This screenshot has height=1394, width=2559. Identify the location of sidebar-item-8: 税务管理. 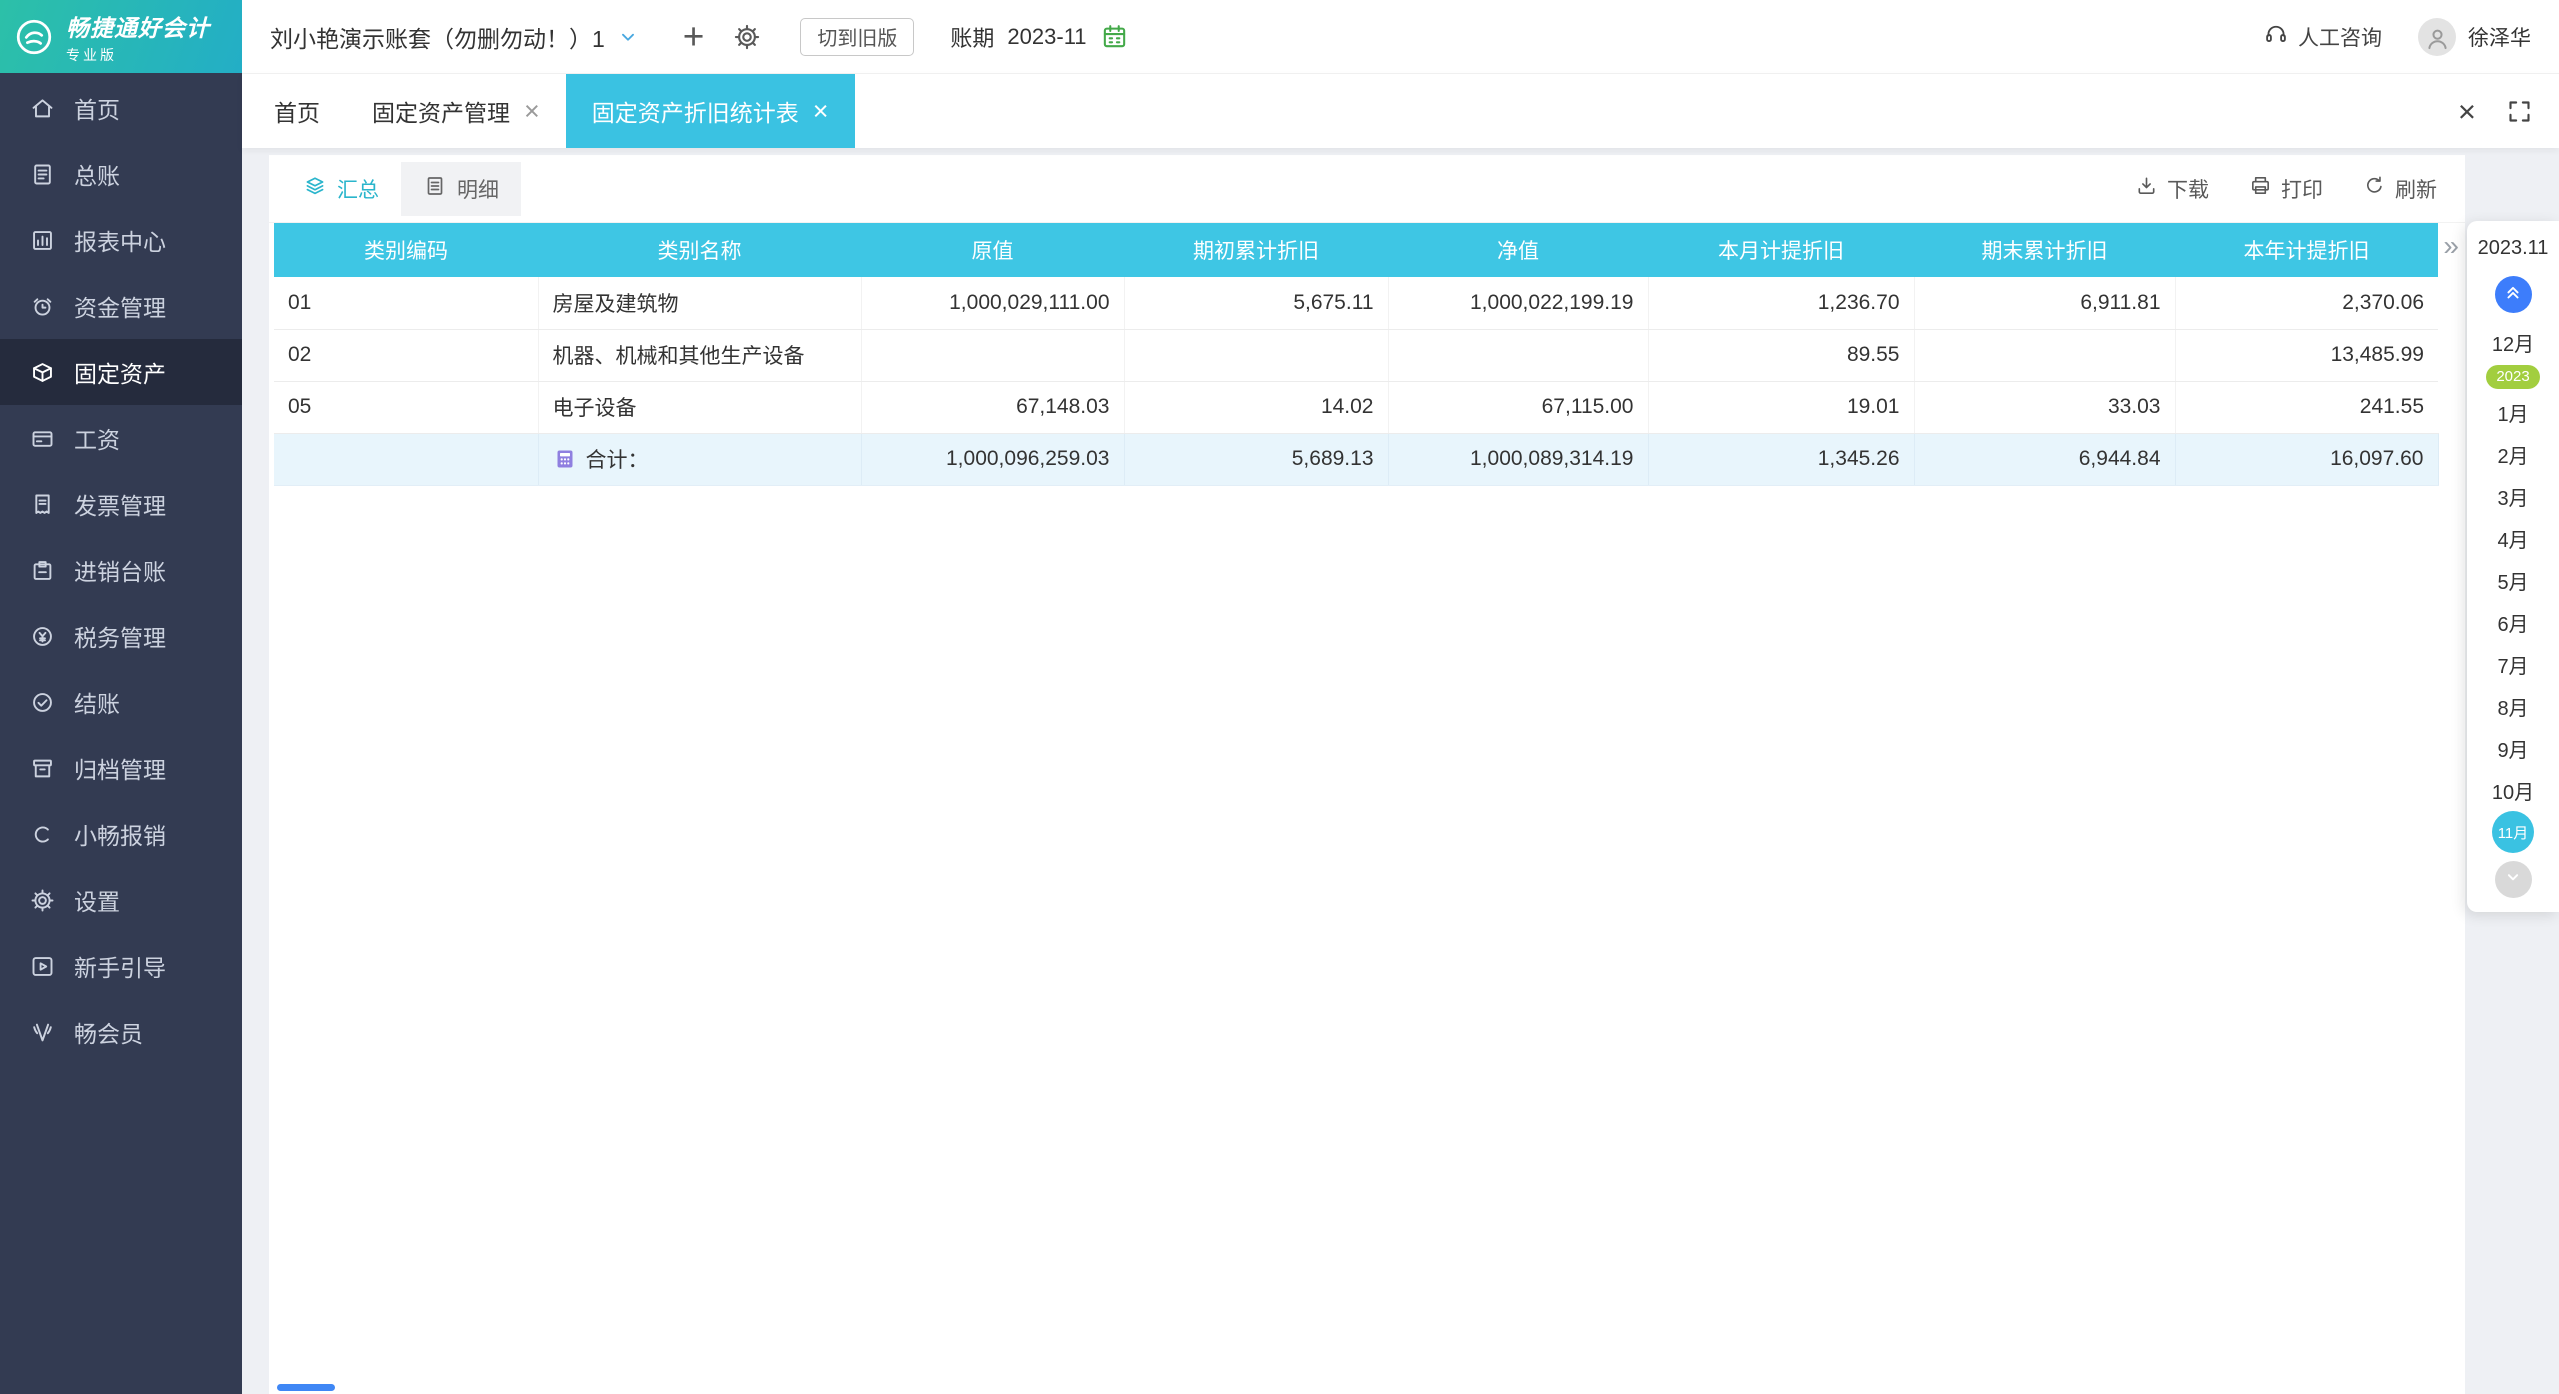
(121, 636).